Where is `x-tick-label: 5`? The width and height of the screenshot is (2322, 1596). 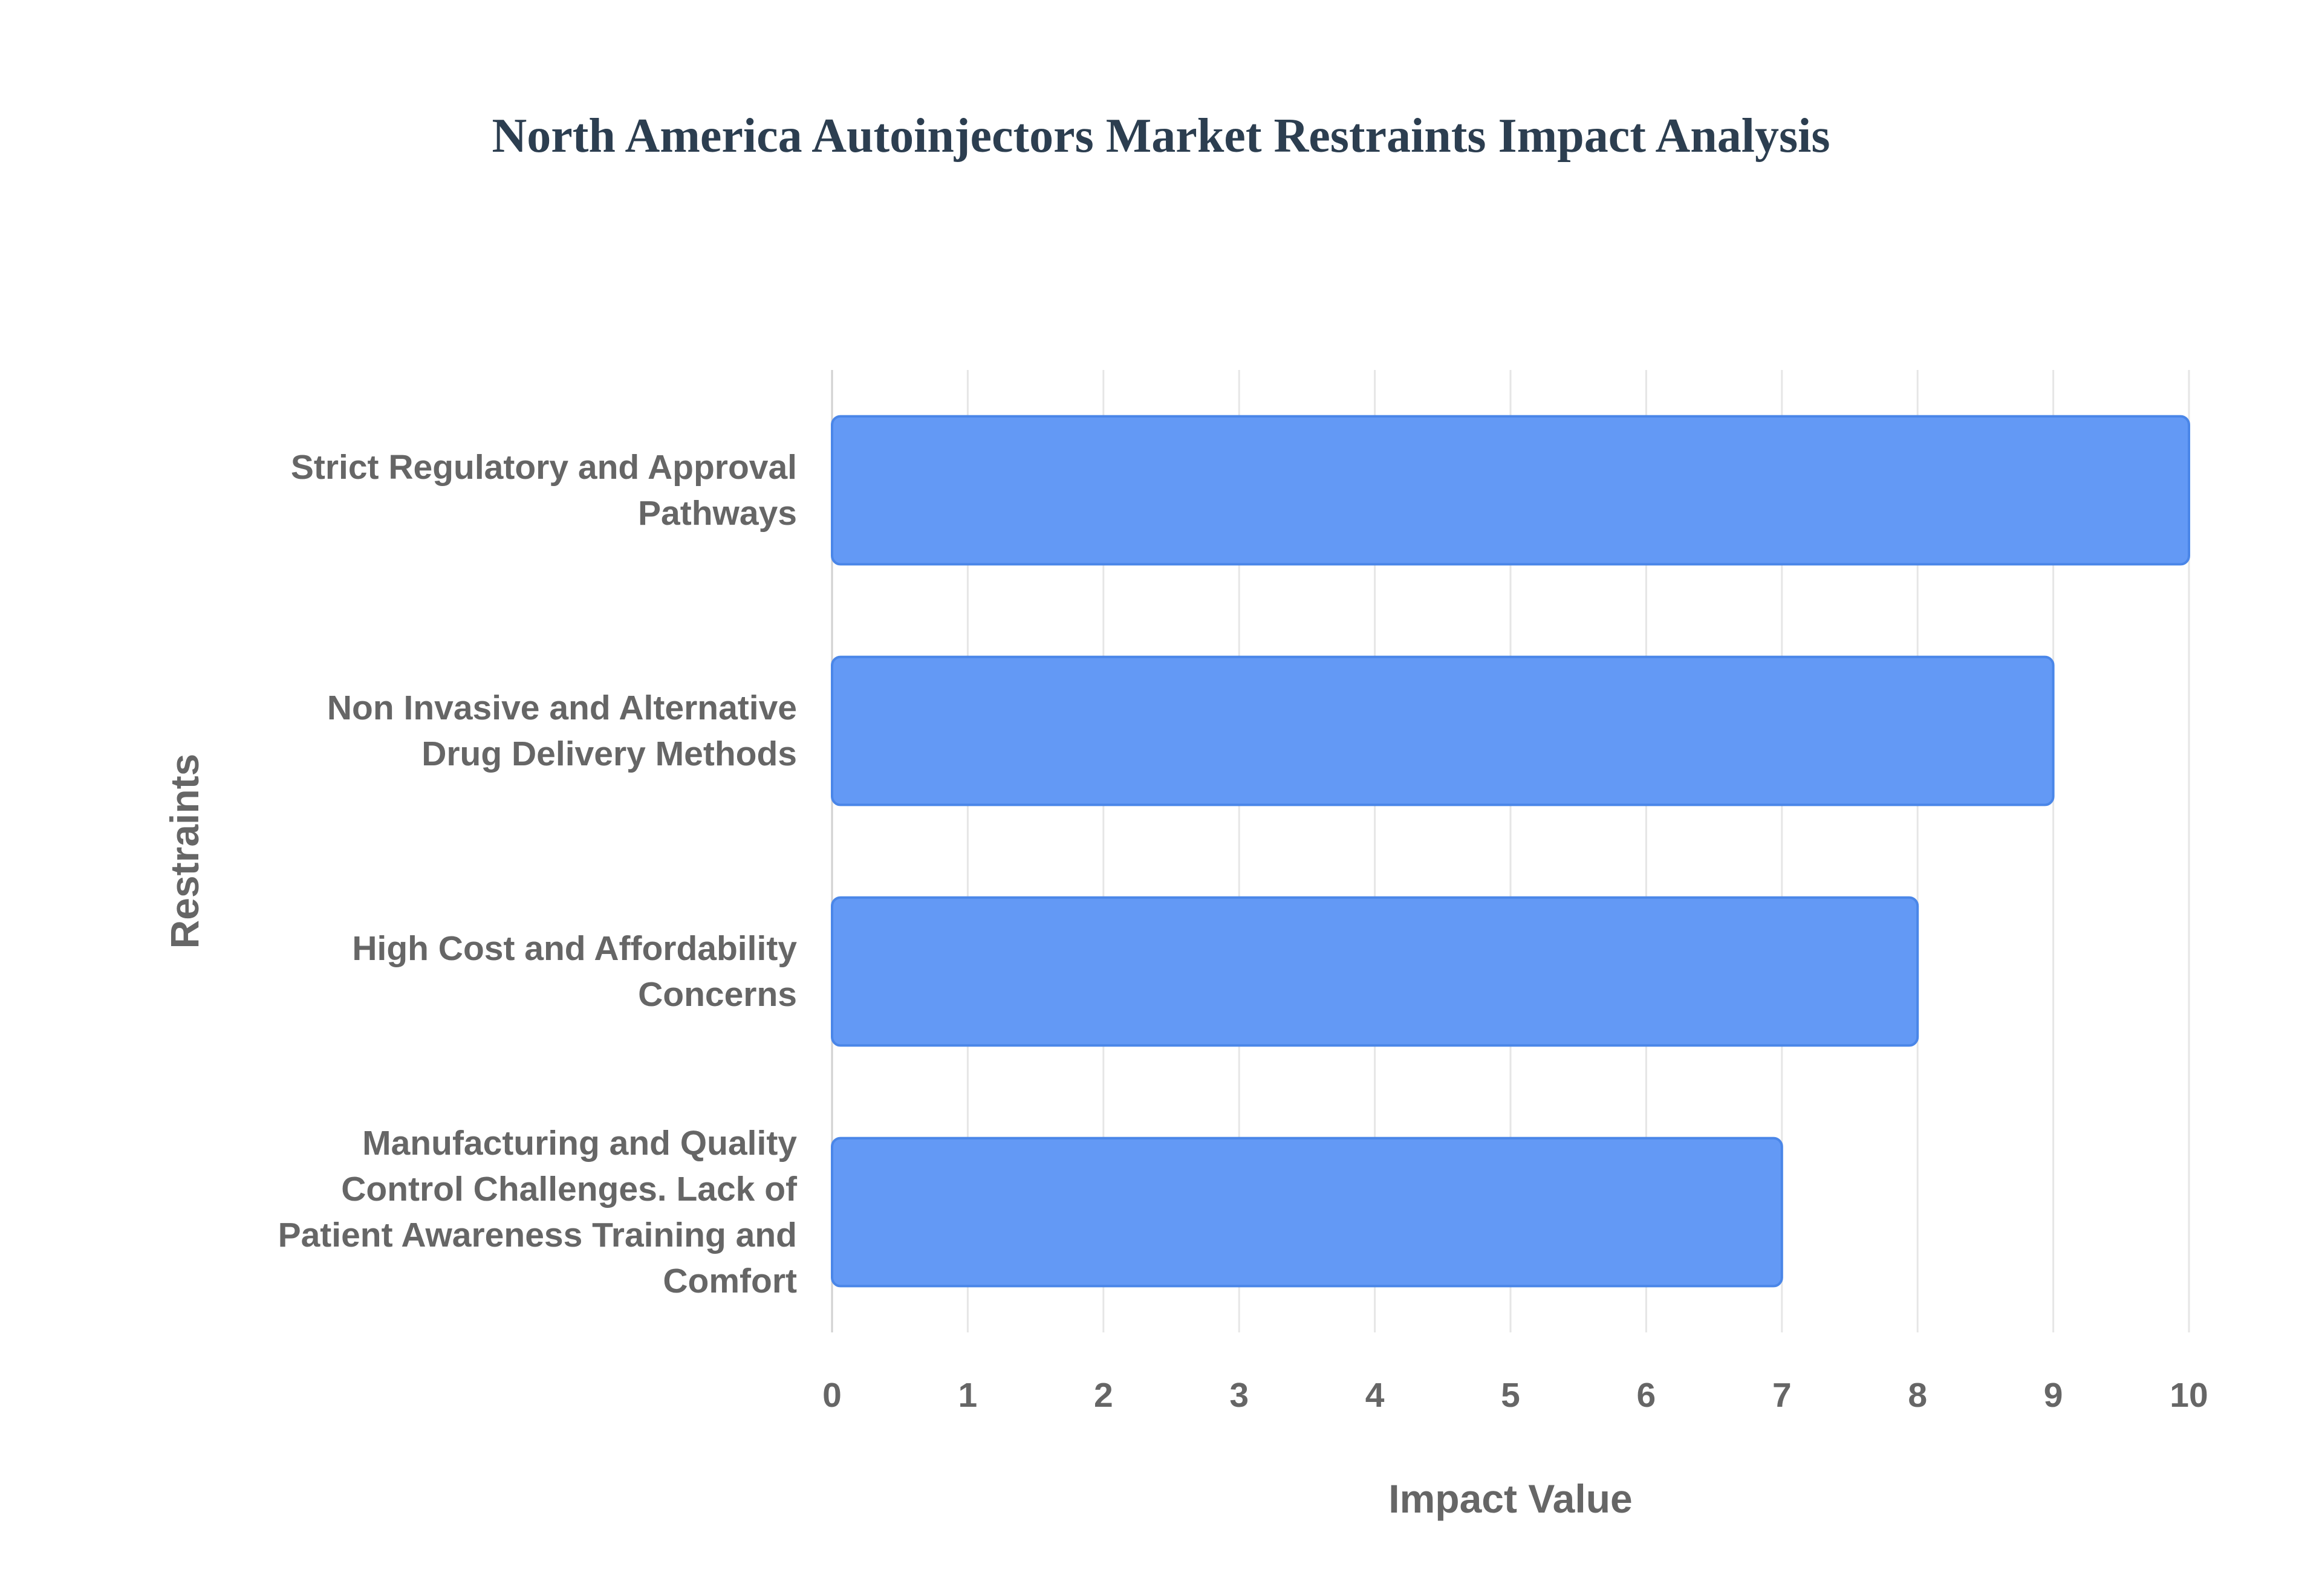 x-tick-label: 5 is located at coordinates (1510, 1395).